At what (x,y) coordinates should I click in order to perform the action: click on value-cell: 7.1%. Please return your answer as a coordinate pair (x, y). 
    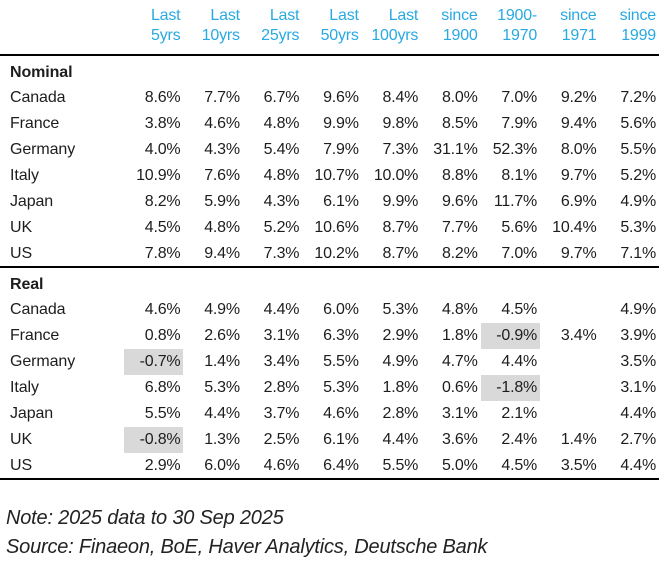
    Looking at the image, I should click on (638, 253).